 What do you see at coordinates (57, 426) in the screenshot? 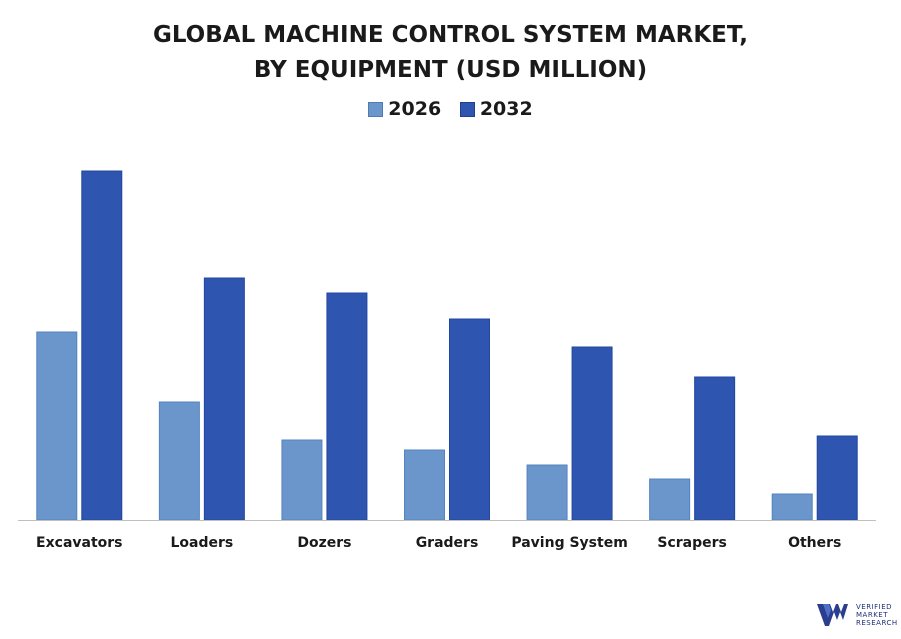
I see `bar-excavators-2026` at bounding box center [57, 426].